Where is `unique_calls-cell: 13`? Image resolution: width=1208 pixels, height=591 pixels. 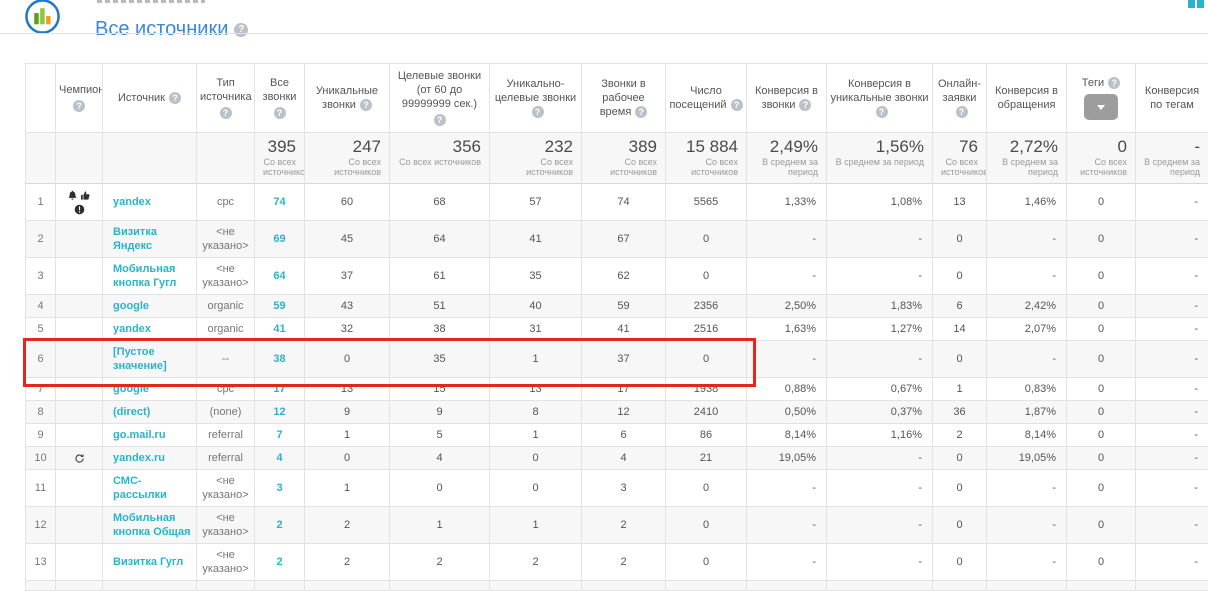
unique_calls-cell: 13 is located at coordinates (347, 389).